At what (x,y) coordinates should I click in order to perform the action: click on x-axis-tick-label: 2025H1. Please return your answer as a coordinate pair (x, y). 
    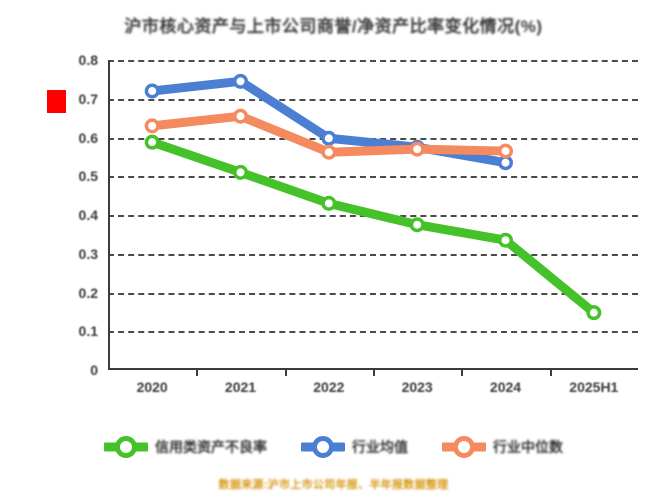
    Looking at the image, I should click on (594, 387).